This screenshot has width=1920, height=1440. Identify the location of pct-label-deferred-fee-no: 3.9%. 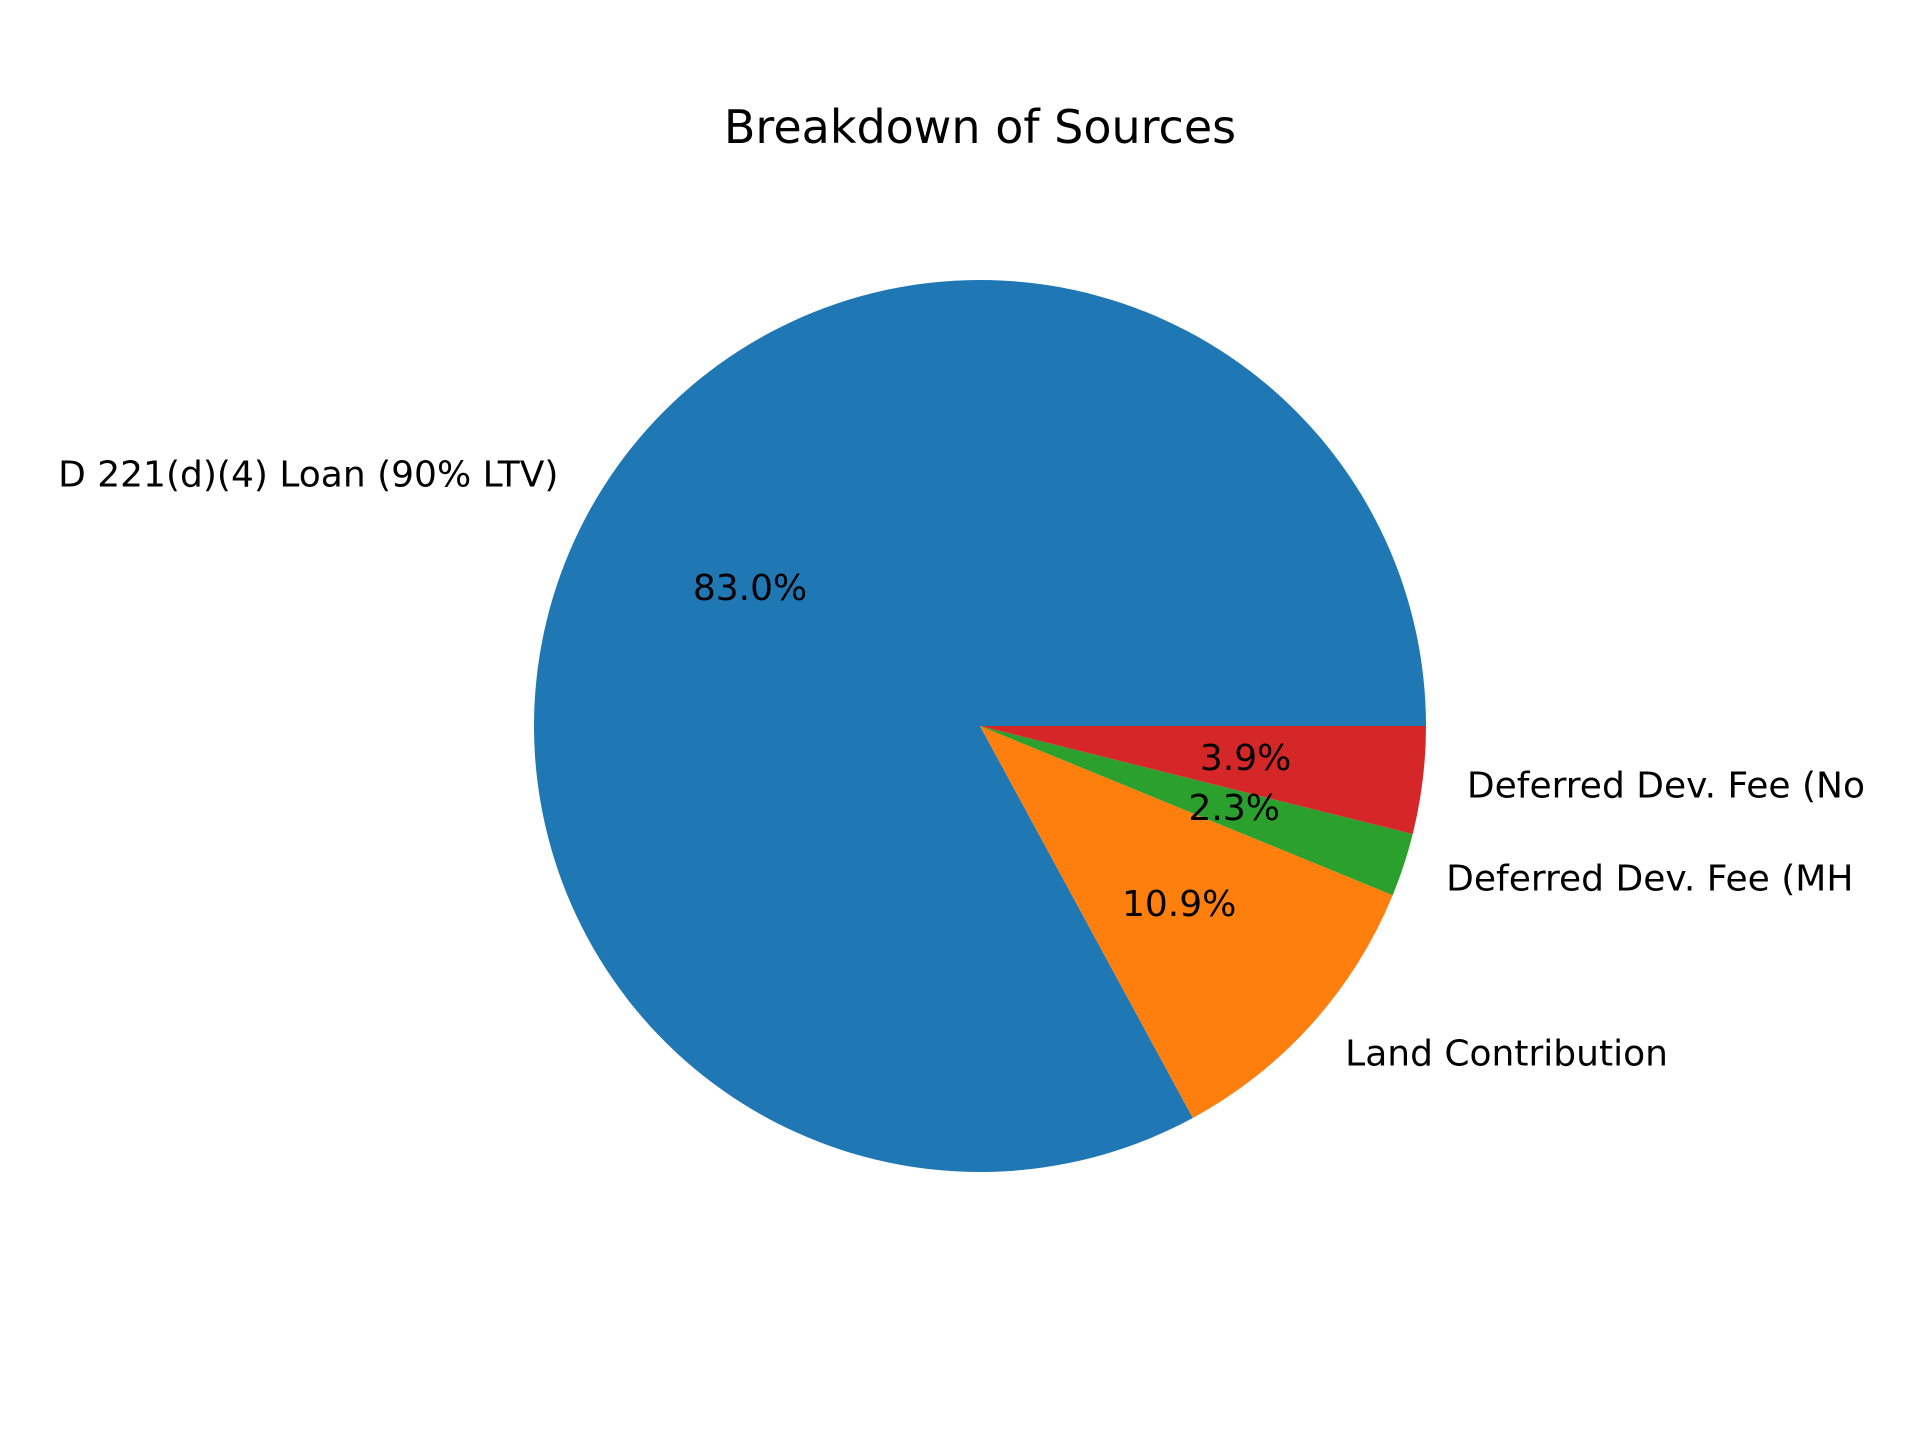
(1245, 758).